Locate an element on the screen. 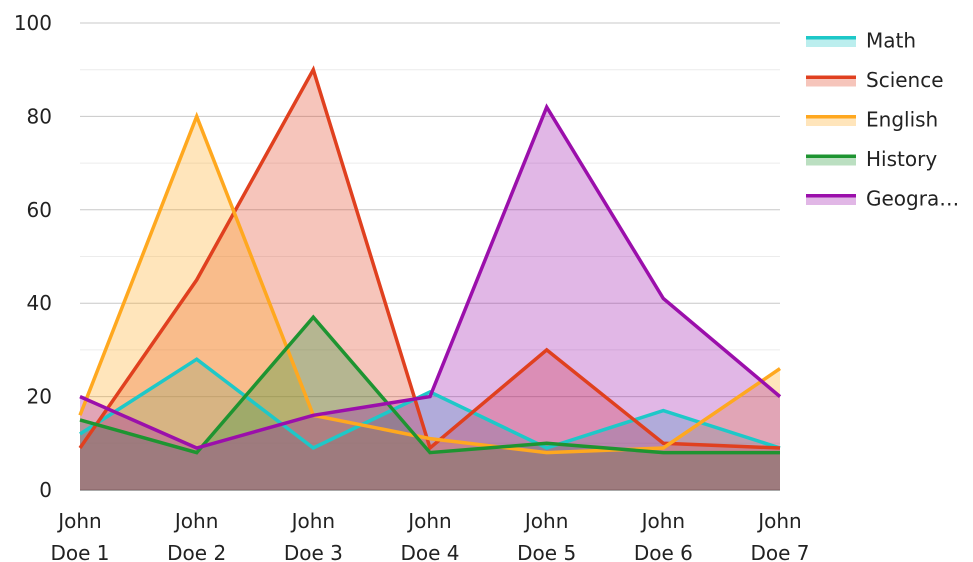 Image resolution: width=973 pixels, height=562 pixels. line-math is located at coordinates (430, 404).